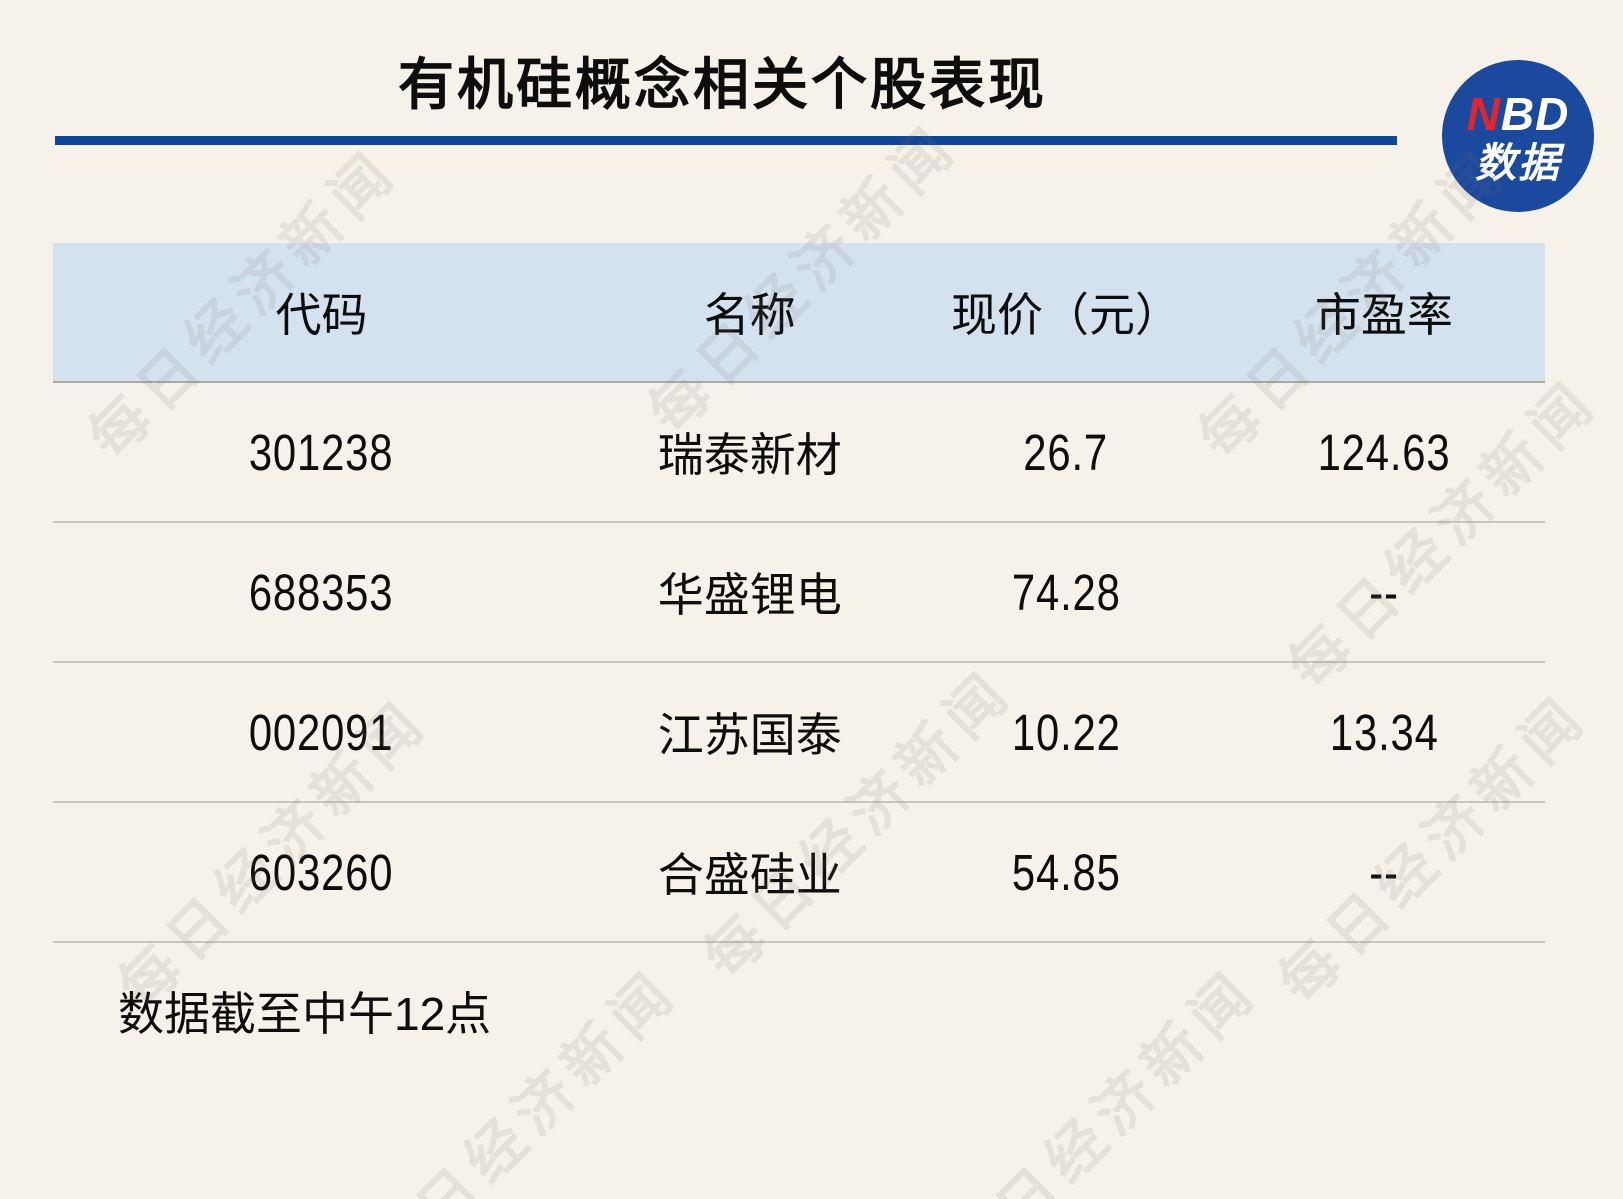 This screenshot has height=1199, width=1623. I want to click on price-cell: 26.7, so click(1065, 452).